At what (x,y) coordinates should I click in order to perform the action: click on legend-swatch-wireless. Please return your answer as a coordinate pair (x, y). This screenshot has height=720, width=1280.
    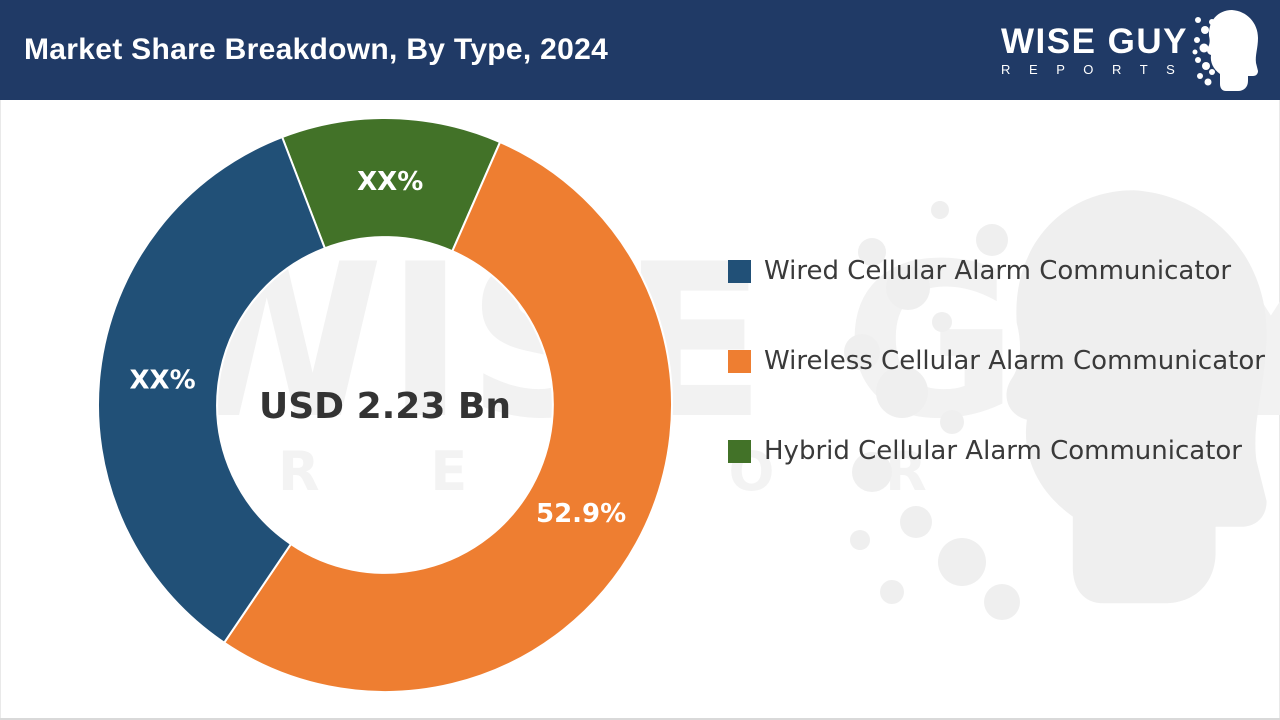
    Looking at the image, I should click on (739, 361).